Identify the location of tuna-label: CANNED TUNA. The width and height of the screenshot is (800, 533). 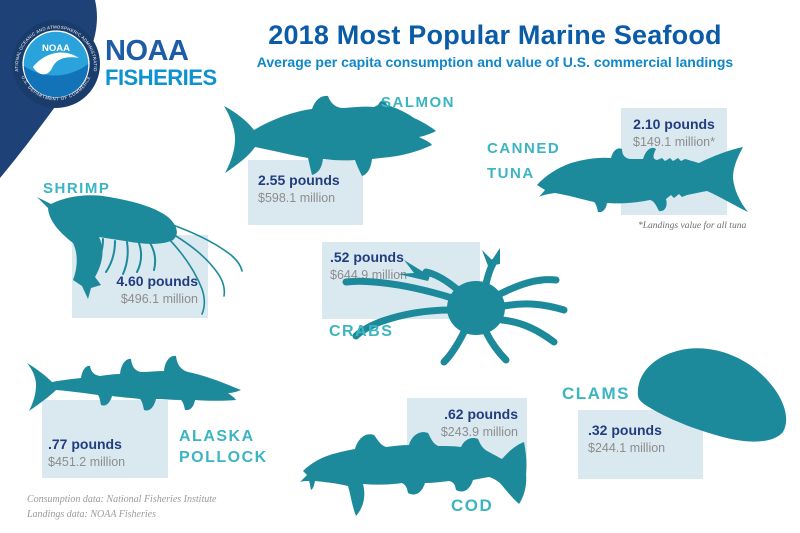
(523, 161).